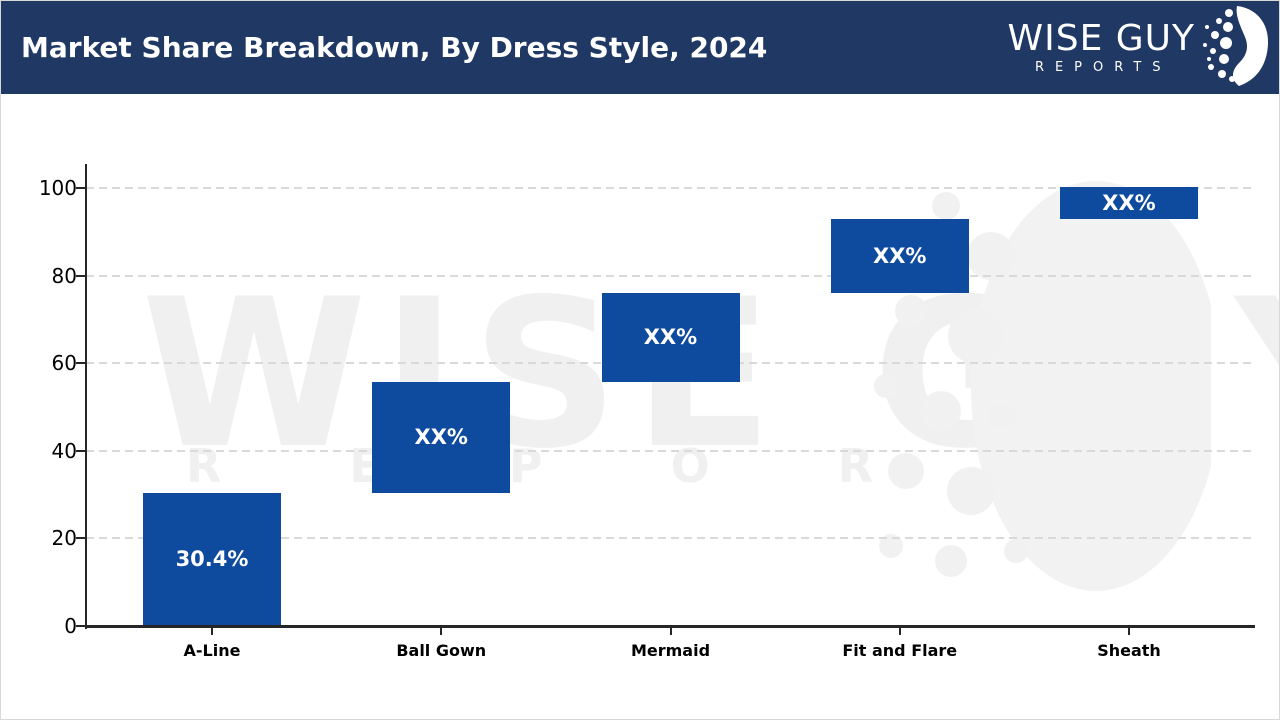 The width and height of the screenshot is (1280, 720). Describe the element at coordinates (57, 188) in the screenshot. I see `y-tick-label: 100` at that location.